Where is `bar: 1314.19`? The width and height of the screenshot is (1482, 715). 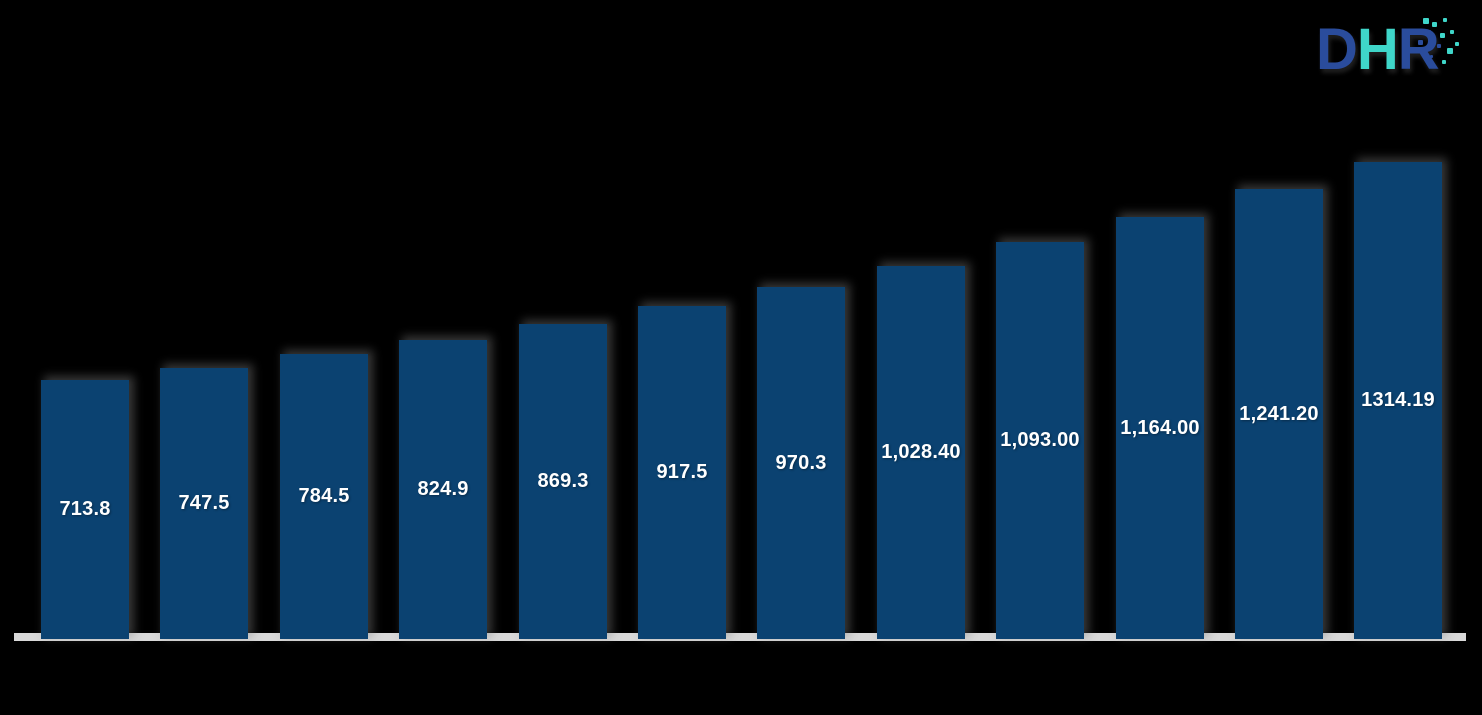
bar: 1314.19 is located at coordinates (1398, 400).